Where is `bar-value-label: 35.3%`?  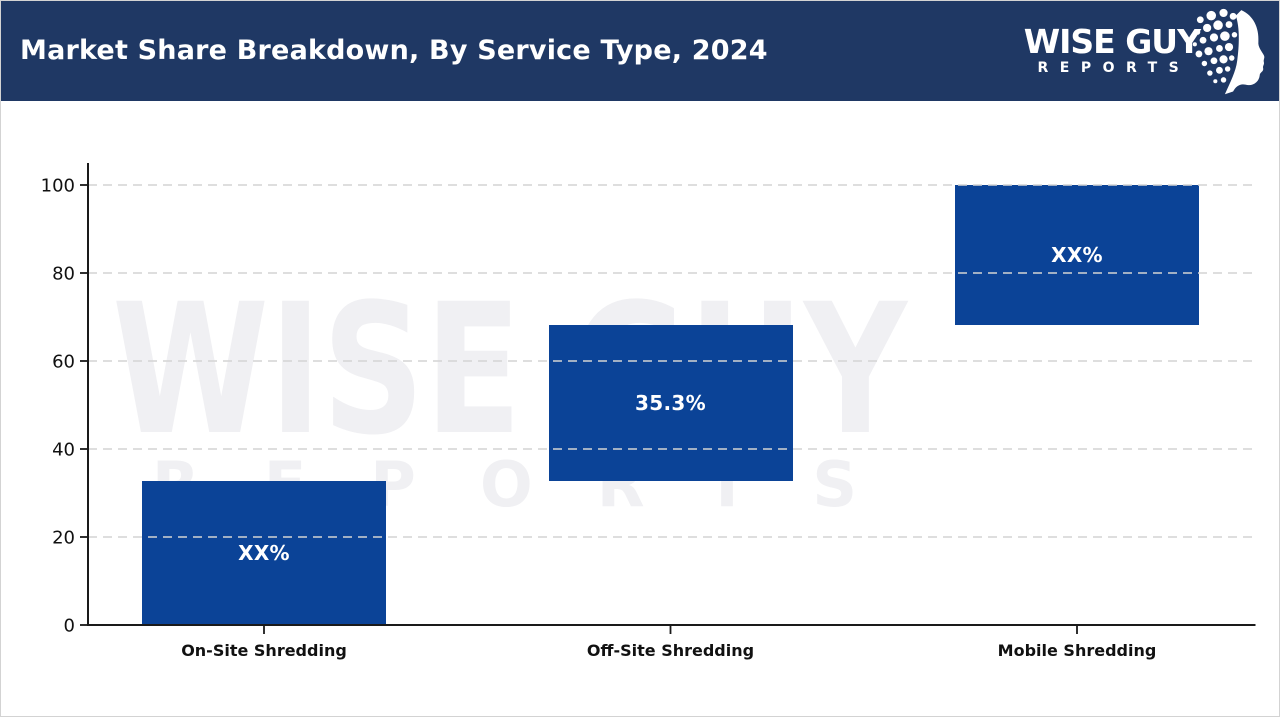 bar-value-label: 35.3% is located at coordinates (670, 403).